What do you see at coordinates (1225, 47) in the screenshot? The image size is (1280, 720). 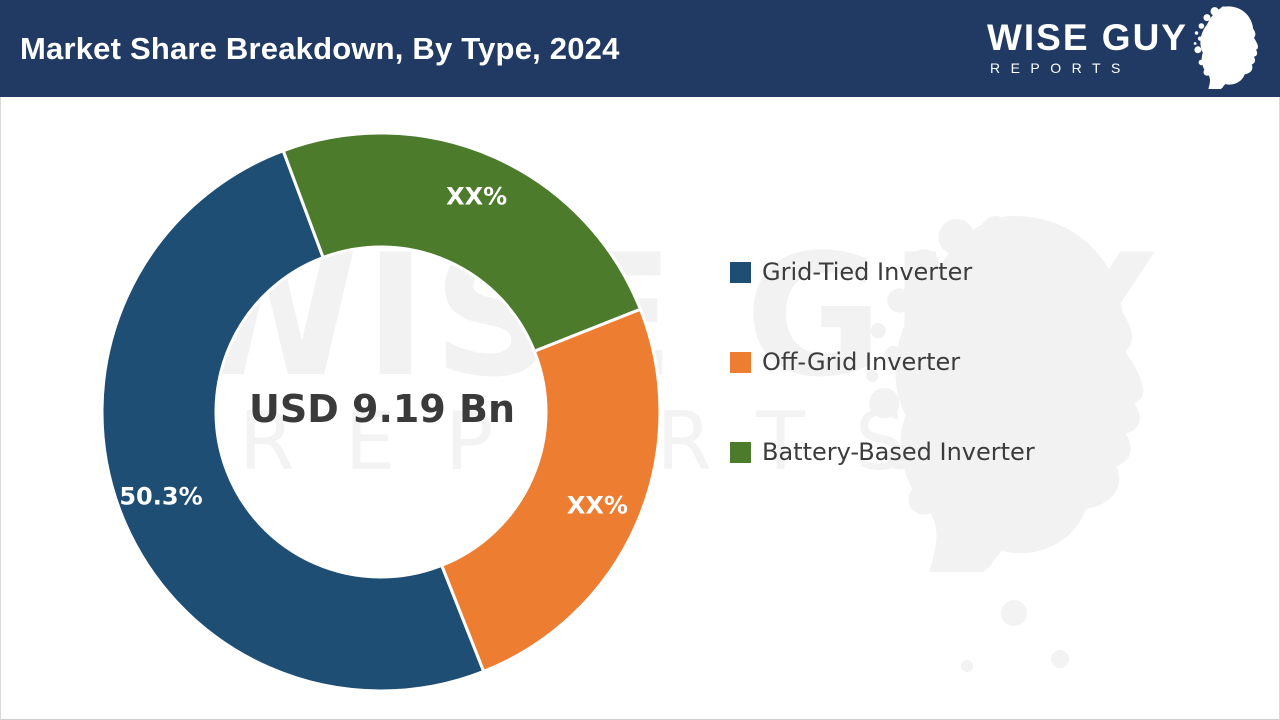 I see `logo-face-icon` at bounding box center [1225, 47].